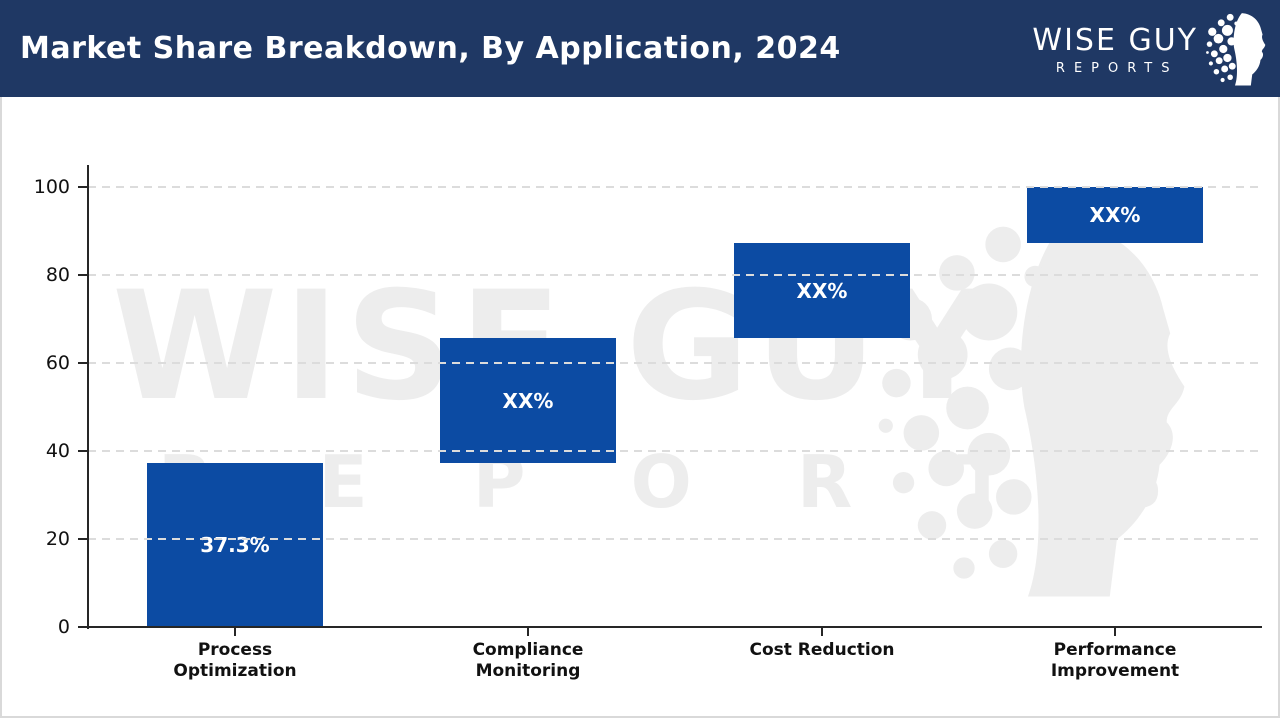 This screenshot has width=1280, height=720. I want to click on bar-cost-reduction, so click(822, 290).